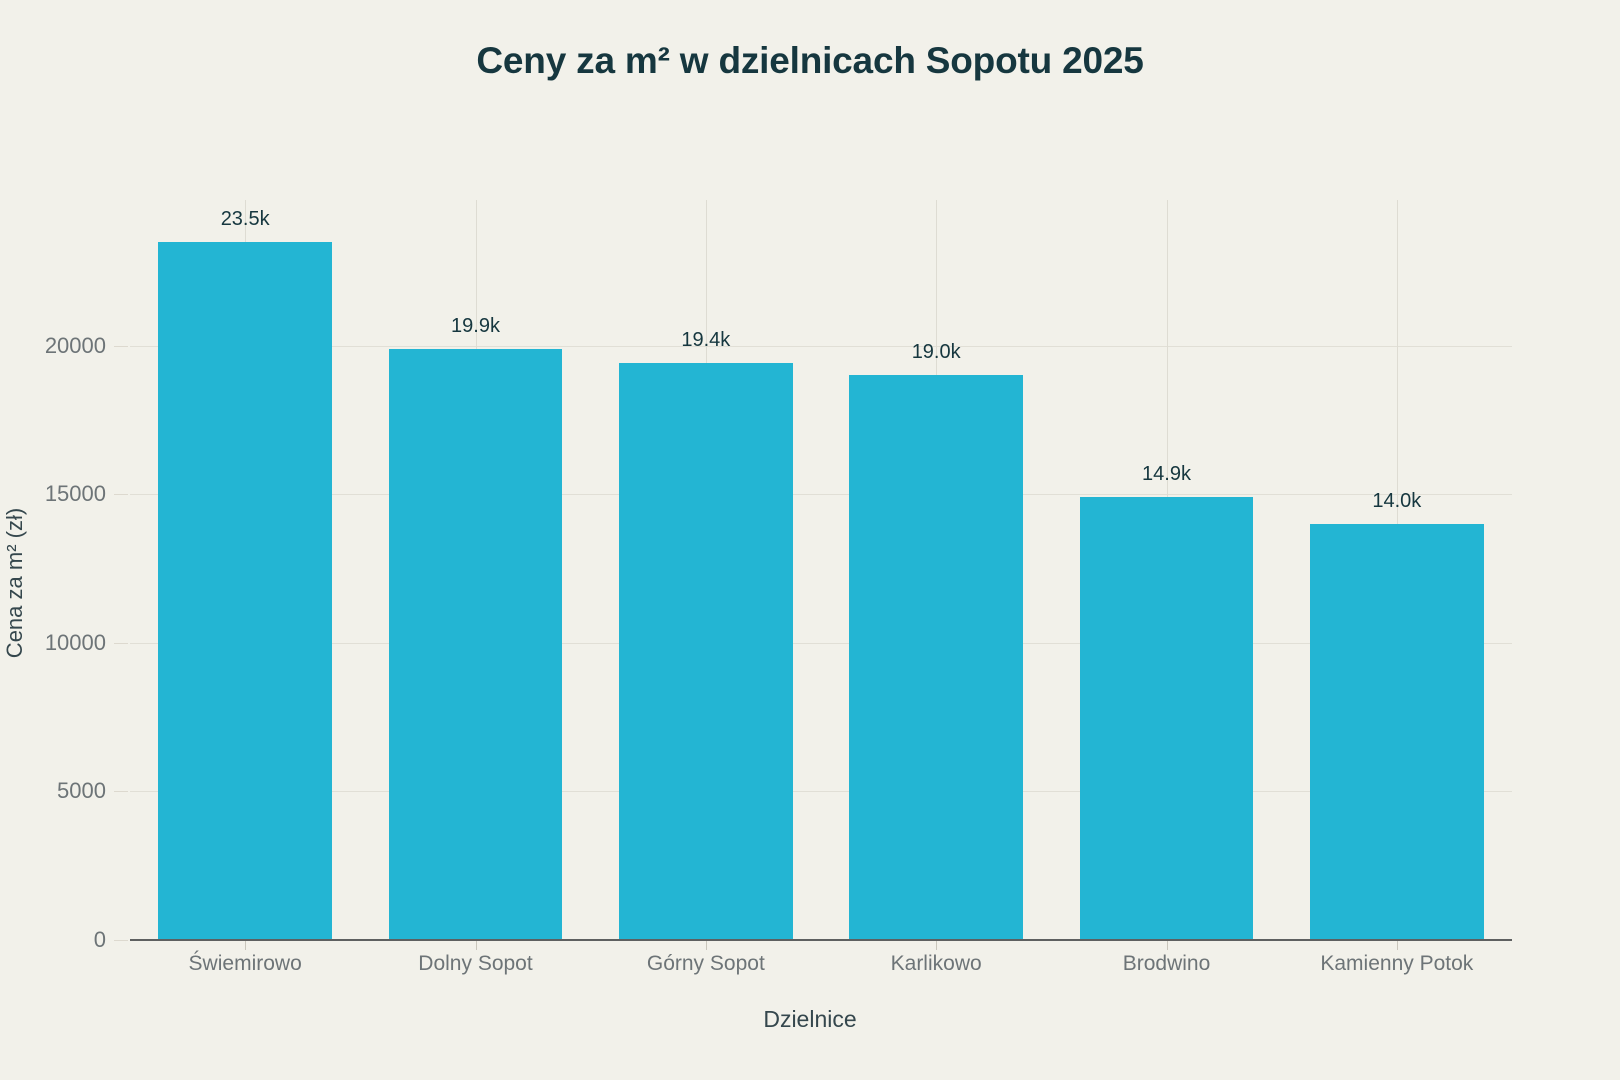  Describe the element at coordinates (14, 583) in the screenshot. I see `y-axis-title: Cena za m² (zł)` at that location.